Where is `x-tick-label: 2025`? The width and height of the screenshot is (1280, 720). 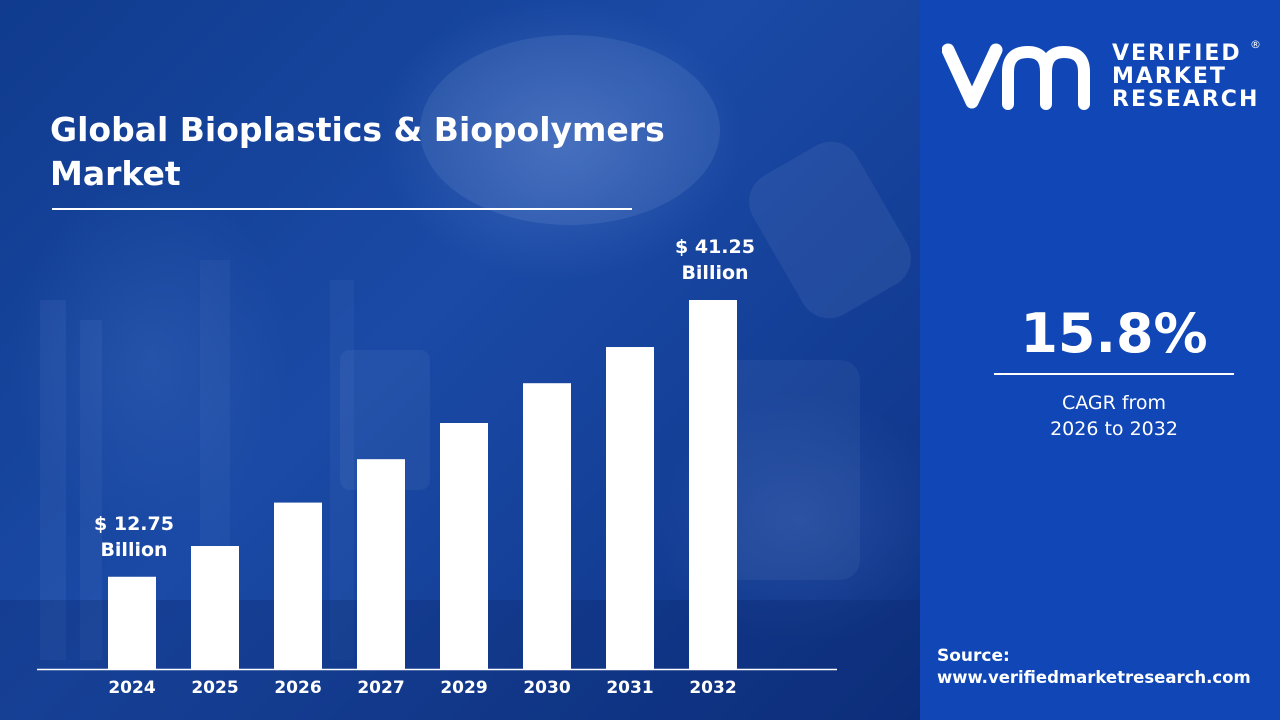 x-tick-label: 2025 is located at coordinates (214, 688).